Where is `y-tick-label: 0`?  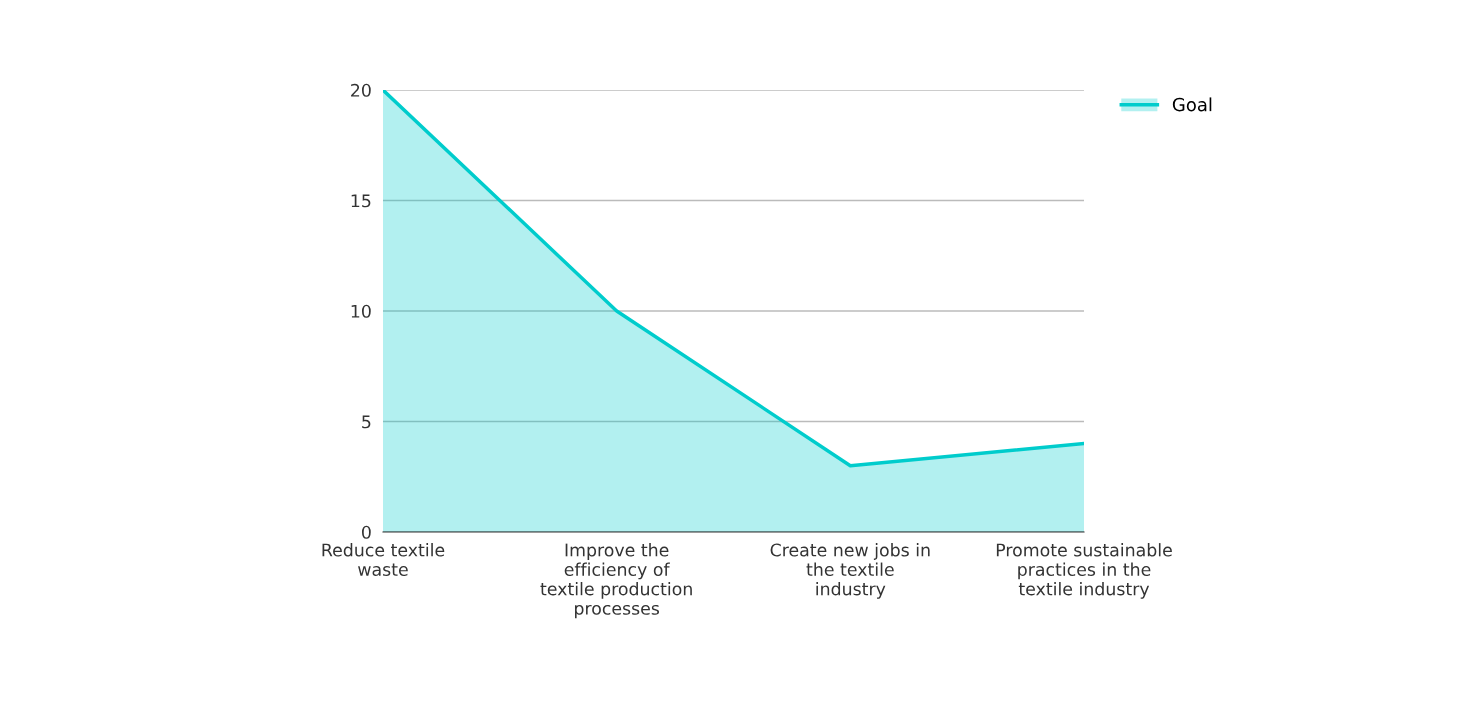 y-tick-label: 0 is located at coordinates (366, 532).